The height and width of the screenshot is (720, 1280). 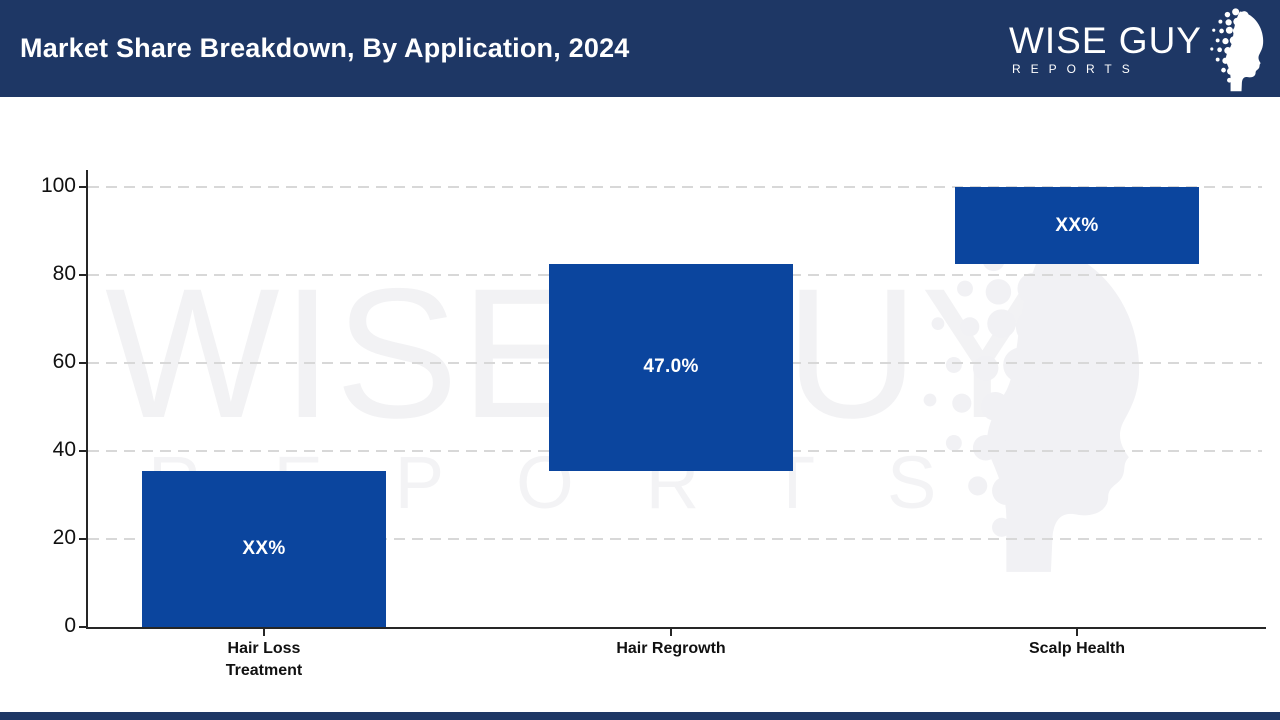 I want to click on y-axis-line, so click(x=87, y=399).